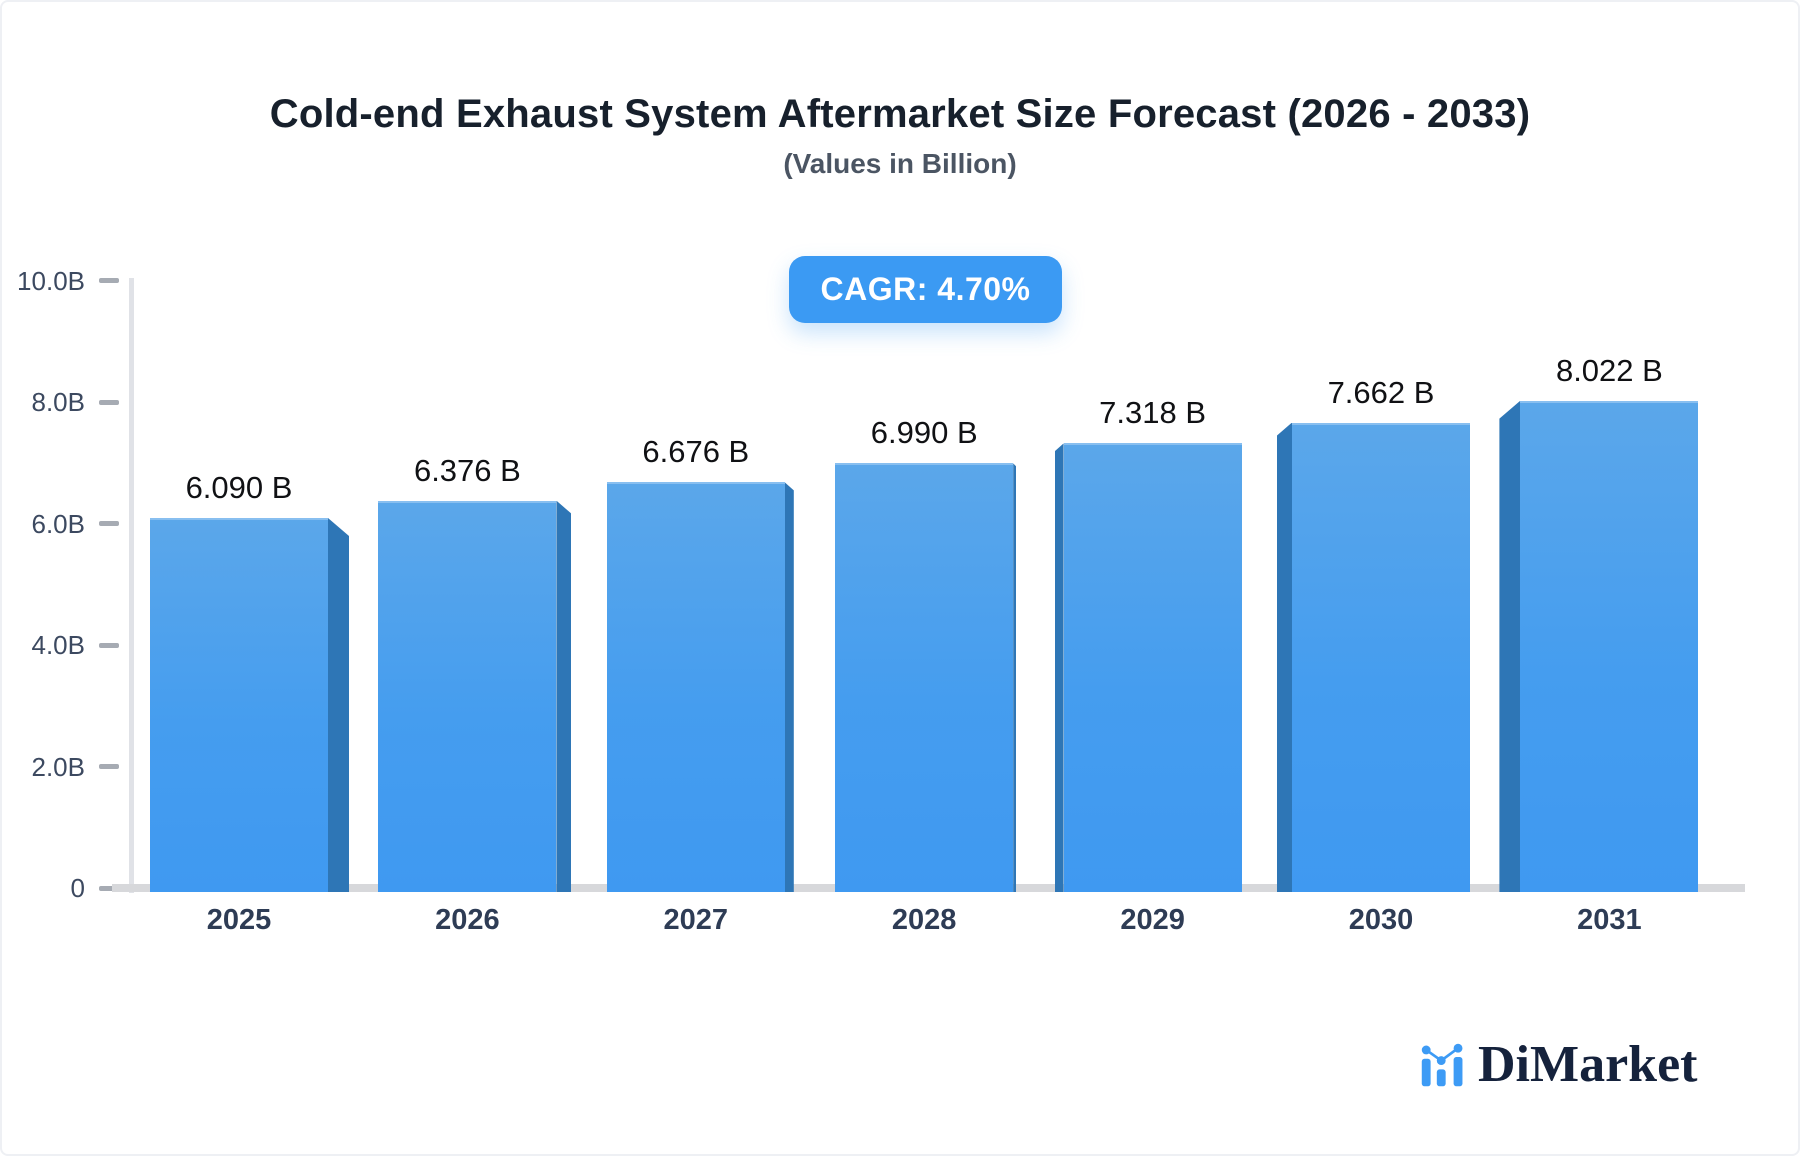 Image resolution: width=1800 pixels, height=1156 pixels. Describe the element at coordinates (1588, 1065) in the screenshot. I see `brand-logo-text: DiMarket` at that location.